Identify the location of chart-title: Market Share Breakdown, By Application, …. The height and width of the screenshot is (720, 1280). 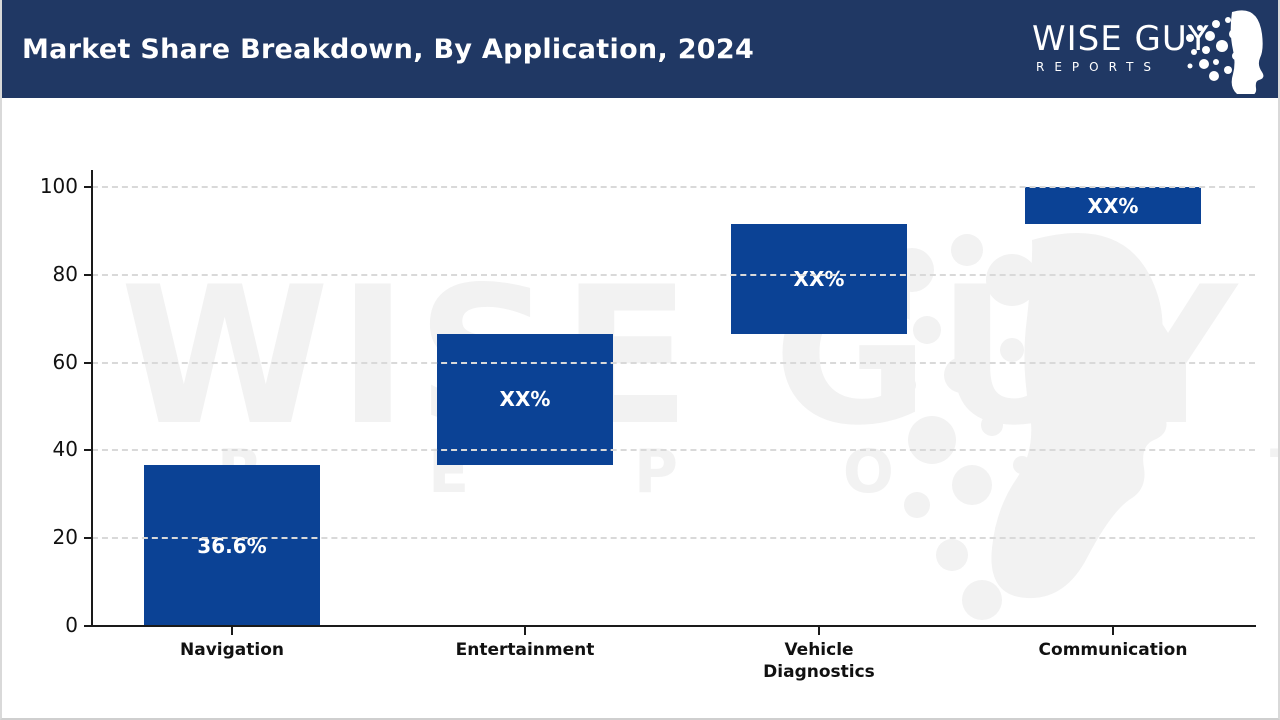
(388, 49).